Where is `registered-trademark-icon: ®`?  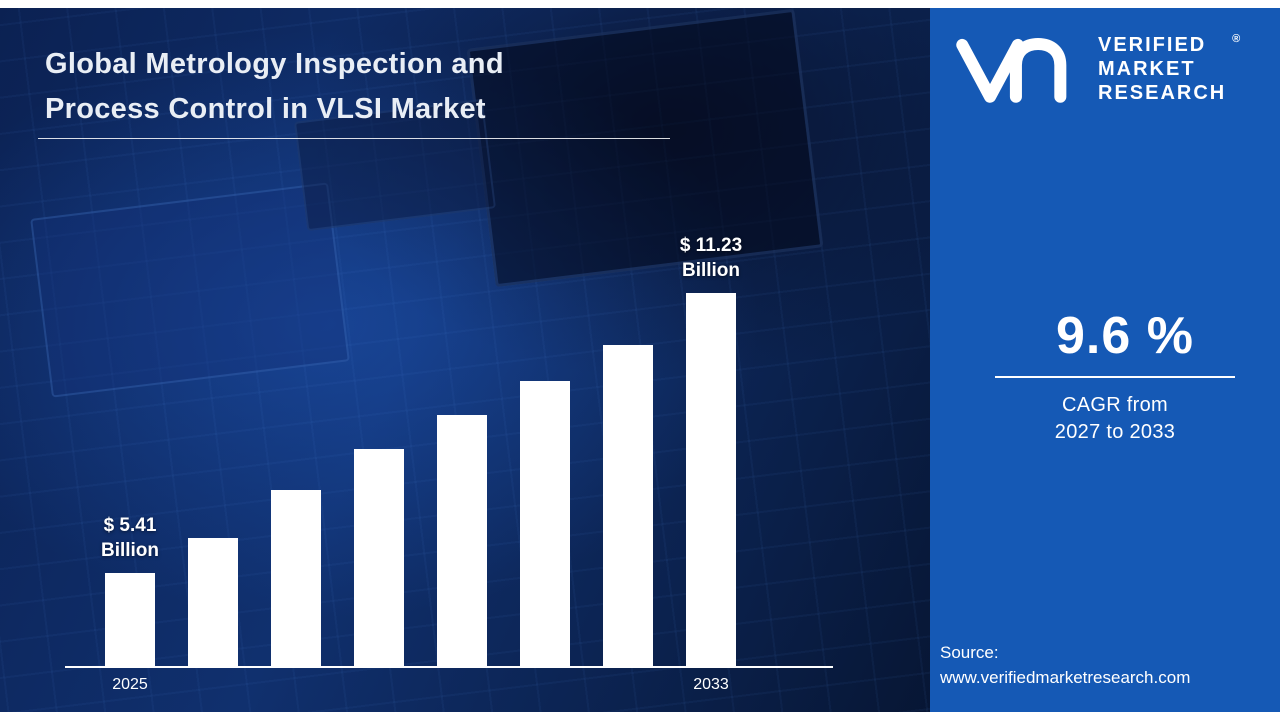
registered-trademark-icon: ® is located at coordinates (1236, 39).